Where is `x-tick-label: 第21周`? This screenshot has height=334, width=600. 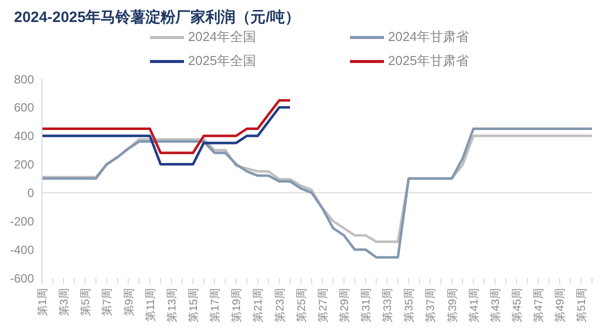
x-tick-label: 第21周 is located at coordinates (258, 305).